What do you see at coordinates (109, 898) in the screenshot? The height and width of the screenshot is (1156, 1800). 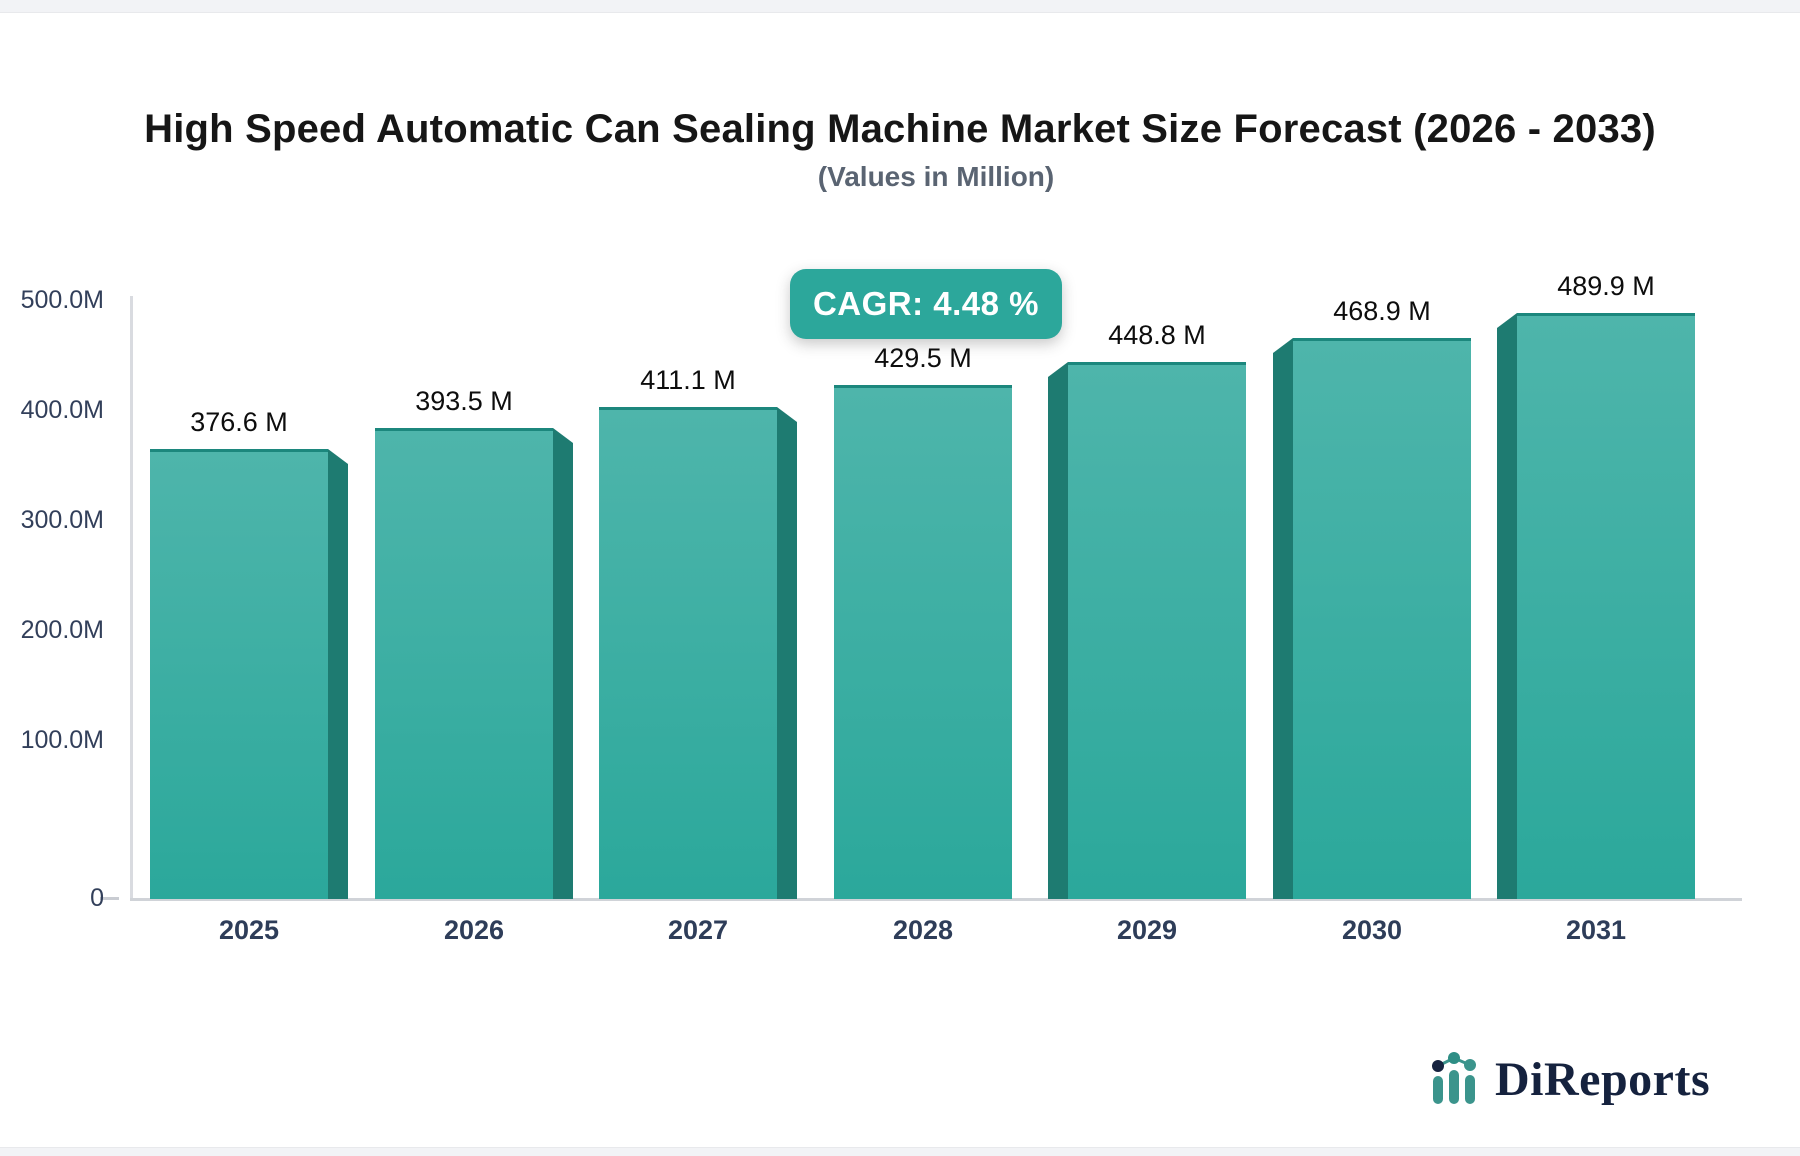 I see `zero-tick-mark` at bounding box center [109, 898].